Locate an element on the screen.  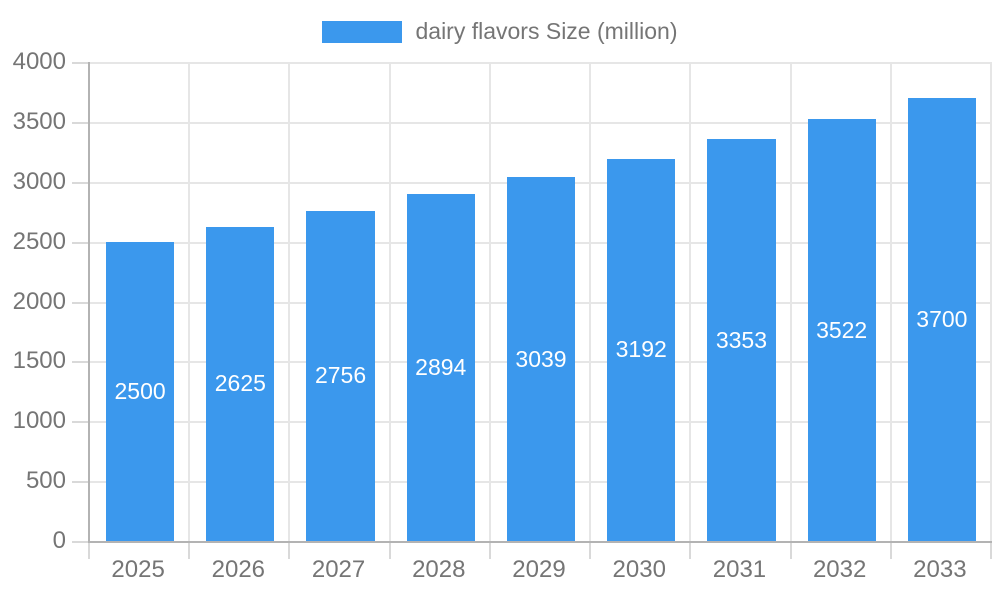
x-axis-label: 2025 is located at coordinates (138, 569).